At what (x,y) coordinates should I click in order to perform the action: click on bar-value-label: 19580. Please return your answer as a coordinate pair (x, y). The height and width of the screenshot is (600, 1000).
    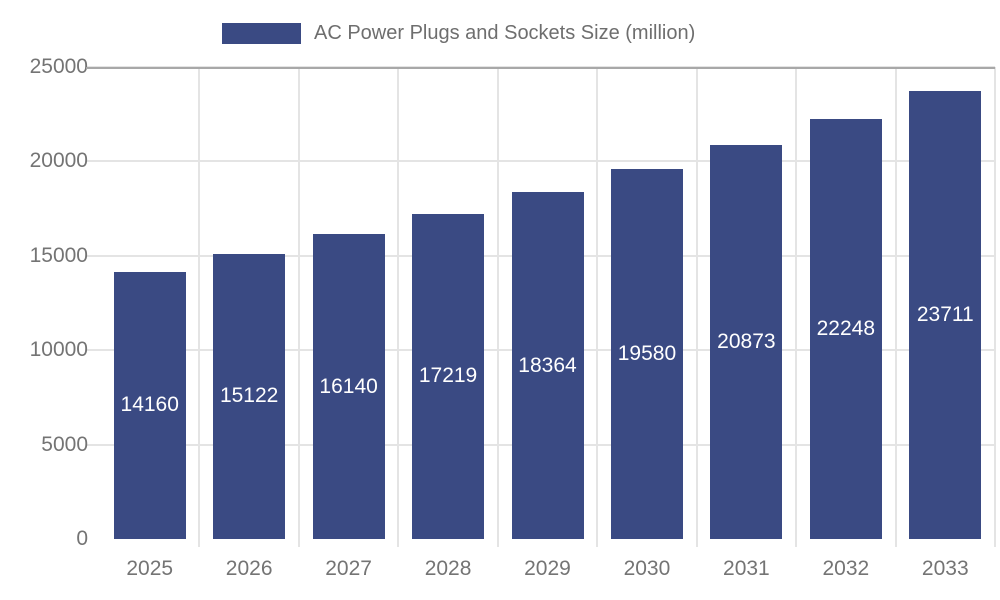
    Looking at the image, I should click on (647, 354).